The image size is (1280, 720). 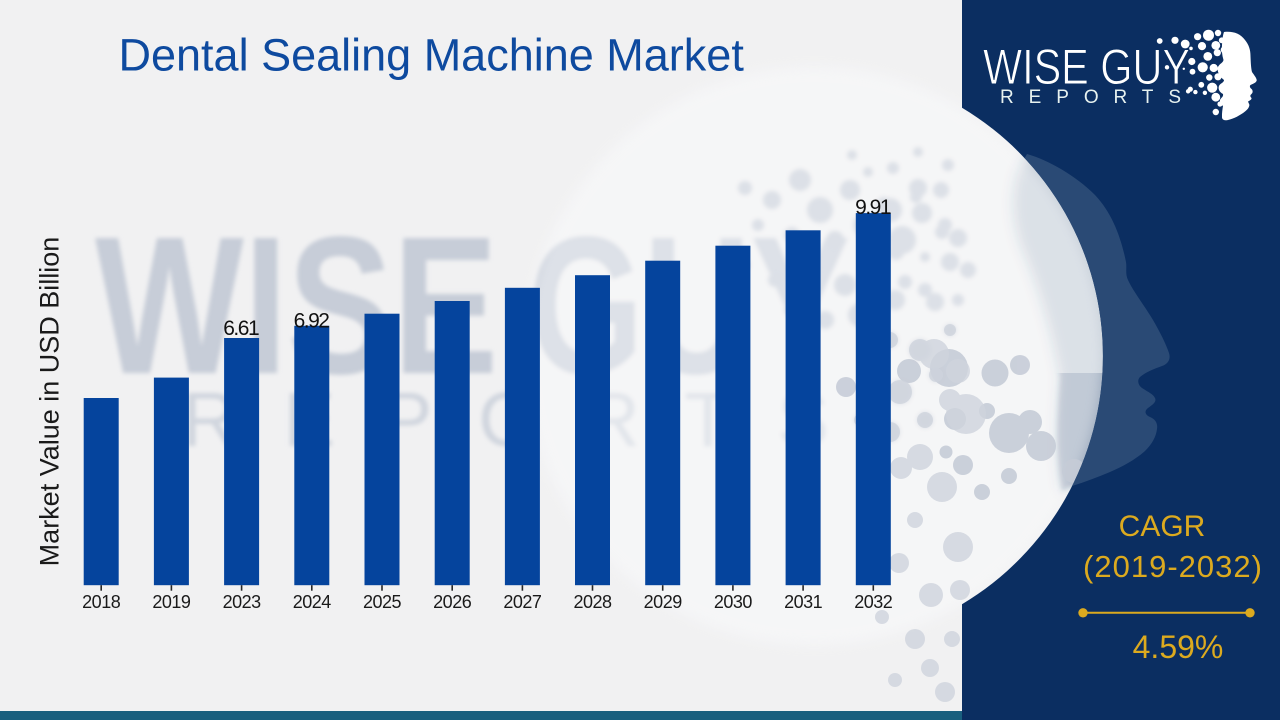 What do you see at coordinates (101, 602) in the screenshot?
I see `svg-text: 2018` at bounding box center [101, 602].